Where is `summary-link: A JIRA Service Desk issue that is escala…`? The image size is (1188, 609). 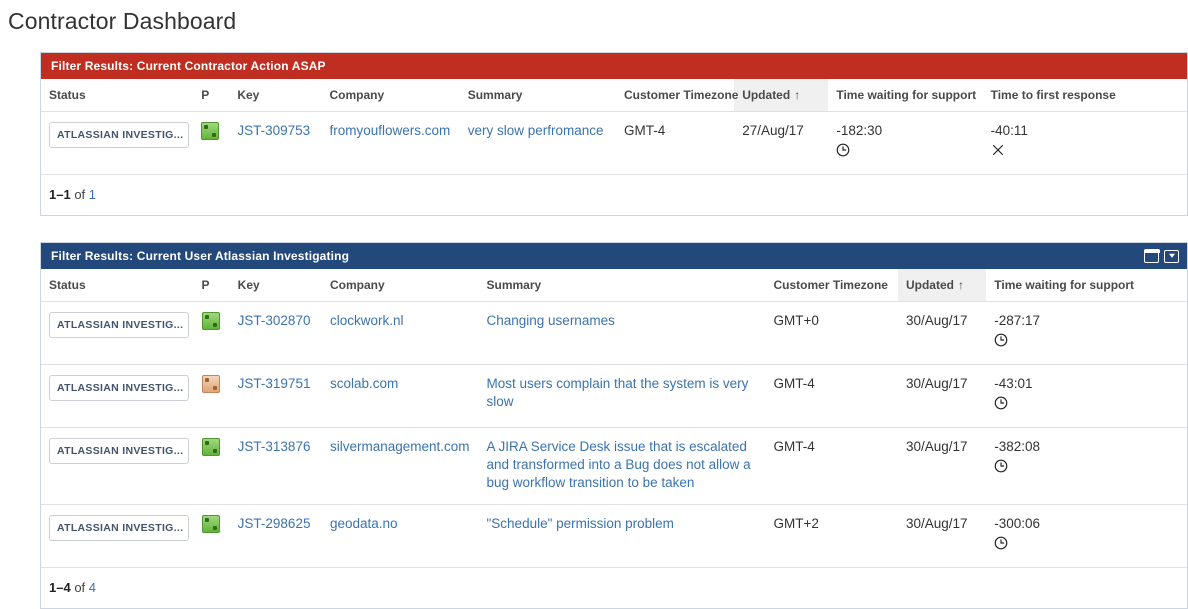 summary-link: A JIRA Service Desk issue that is escala… is located at coordinates (618, 464).